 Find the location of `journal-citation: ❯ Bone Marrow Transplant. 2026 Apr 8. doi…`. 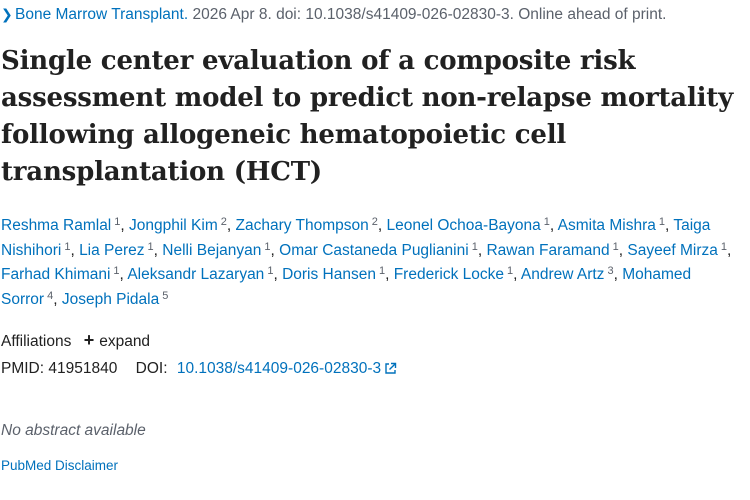

journal-citation: ❯ Bone Marrow Transplant. 2026 Apr 8. doi… is located at coordinates (333, 14).